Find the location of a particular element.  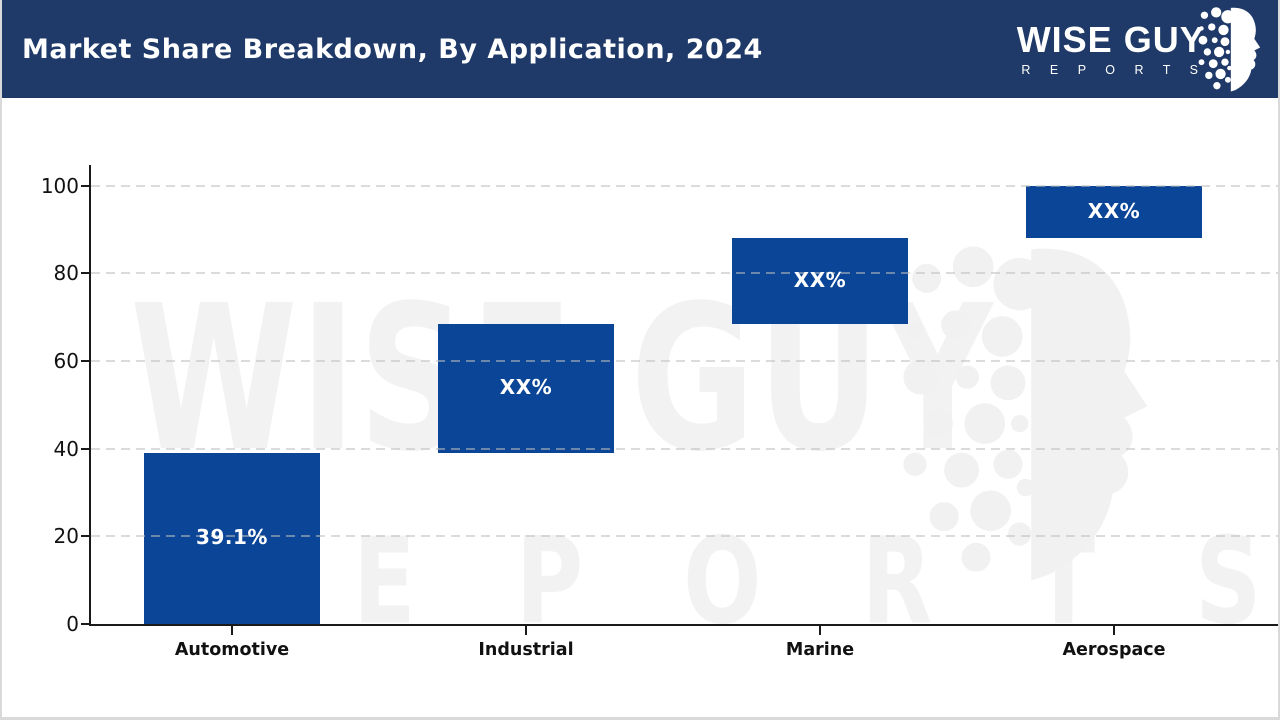

bar-marine is located at coordinates (820, 281).